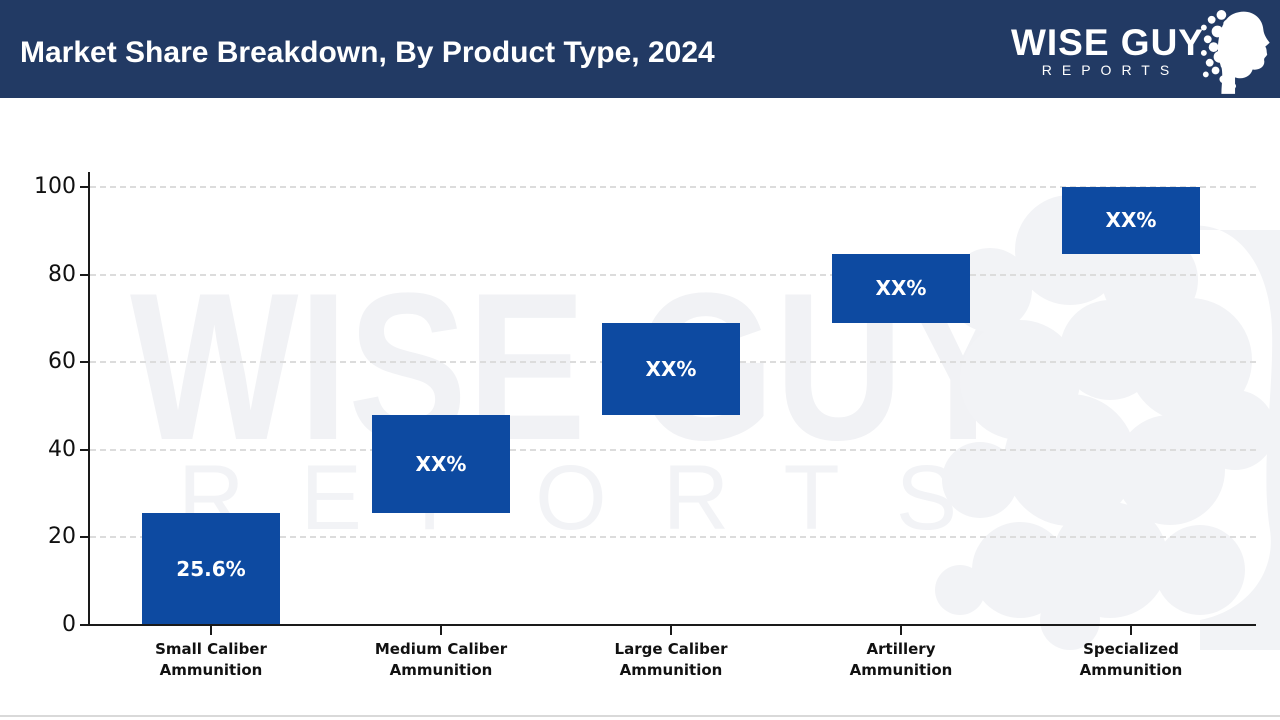  What do you see at coordinates (69, 624) in the screenshot?
I see `y-tick-label: 0` at bounding box center [69, 624].